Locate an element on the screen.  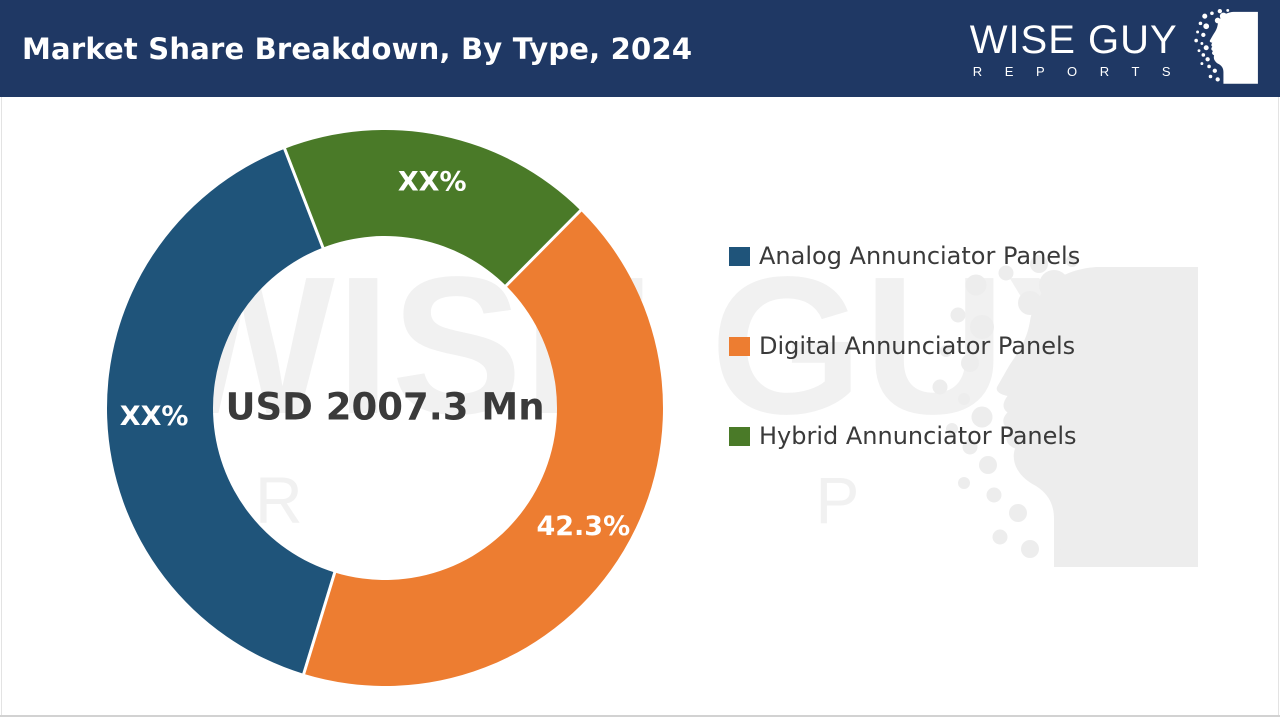
pie-slice-analog-annunciator-panels is located at coordinates (221, 411).